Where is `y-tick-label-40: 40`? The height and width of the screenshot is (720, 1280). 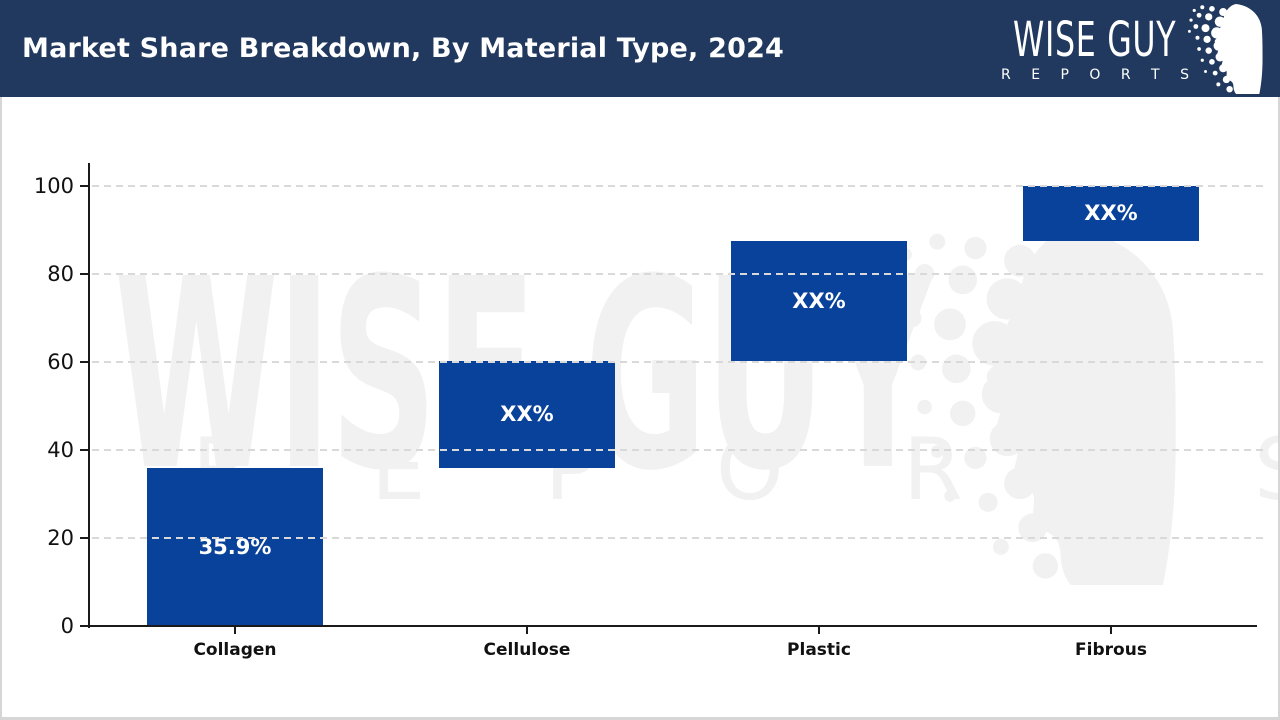
y-tick-label-40: 40 is located at coordinates (60, 450).